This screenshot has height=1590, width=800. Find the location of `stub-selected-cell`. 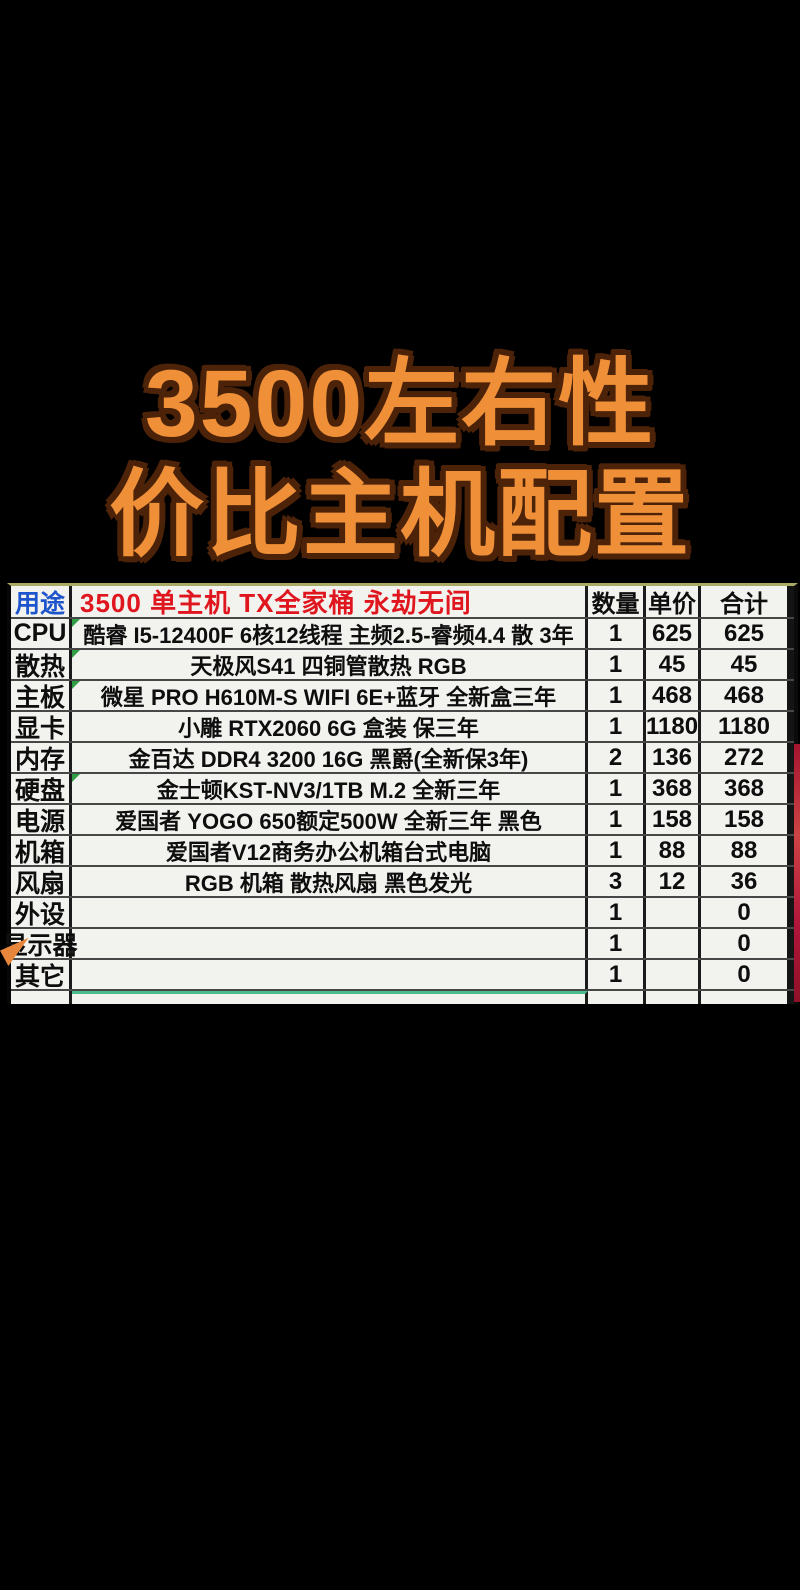

stub-selected-cell is located at coordinates (330, 997).